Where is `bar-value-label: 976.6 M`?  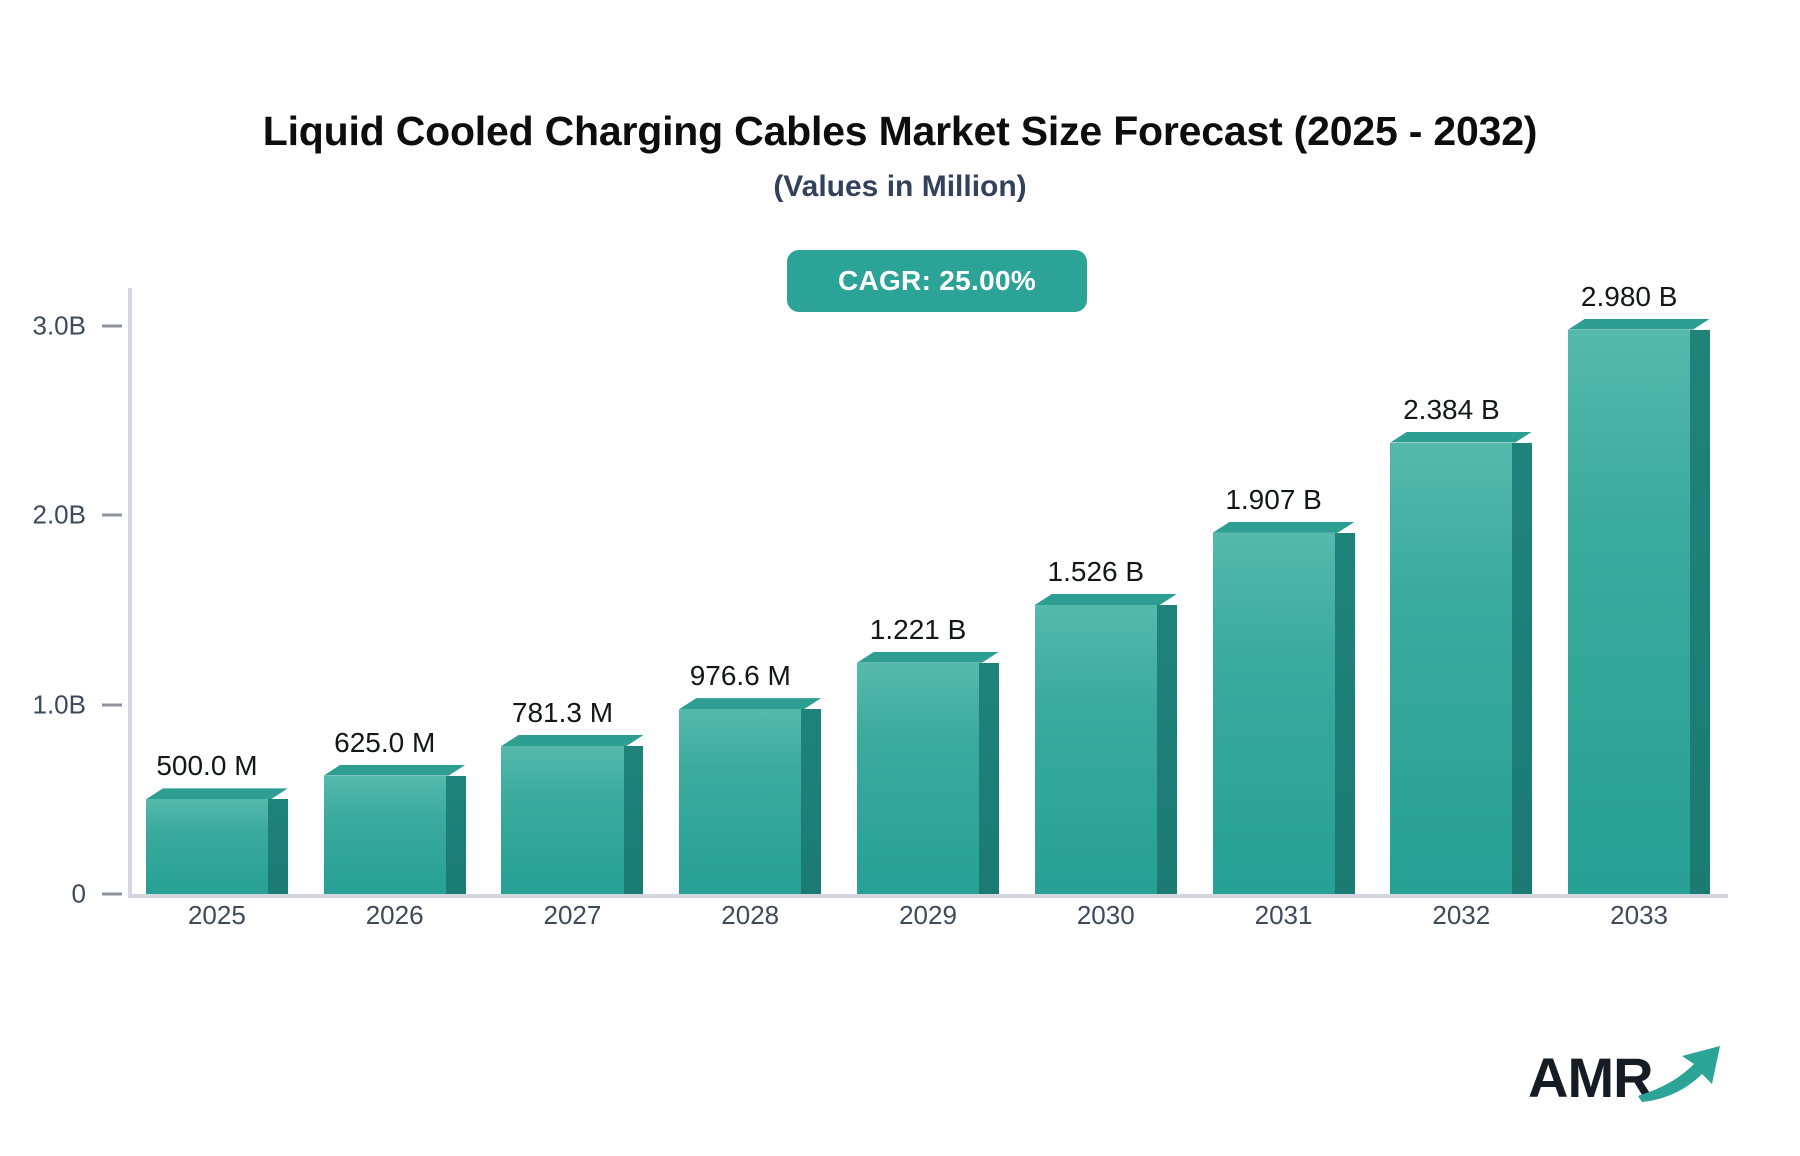
bar-value-label: 976.6 M is located at coordinates (740, 676).